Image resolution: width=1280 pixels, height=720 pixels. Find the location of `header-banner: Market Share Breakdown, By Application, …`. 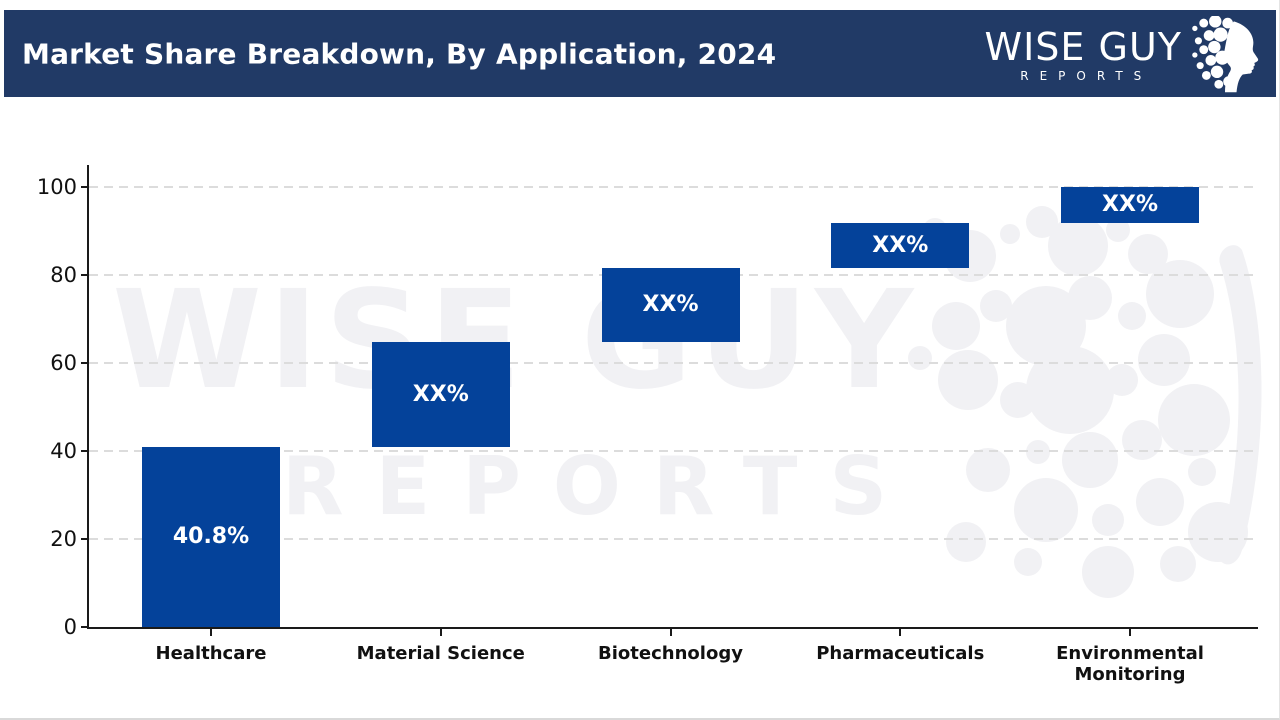

header-banner: Market Share Breakdown, By Application, … is located at coordinates (640, 53).